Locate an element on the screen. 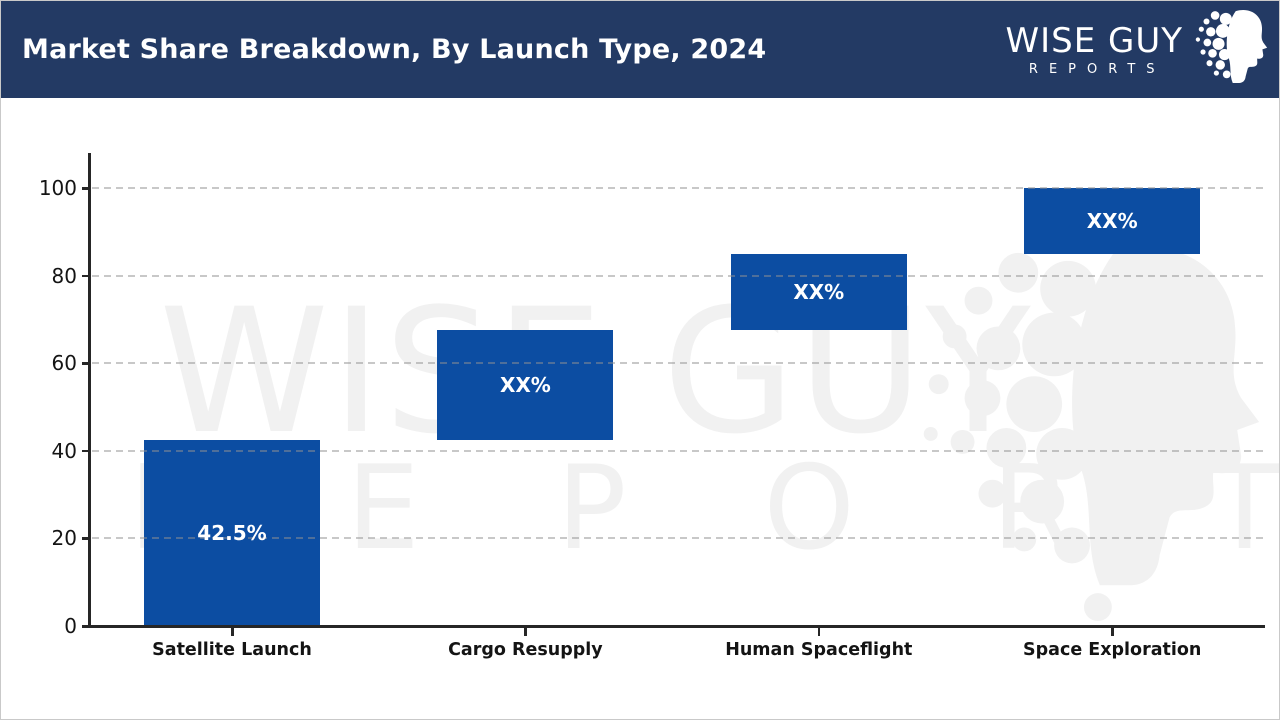 Image resolution: width=1280 pixels, height=720 pixels. x-axis-spine is located at coordinates (676, 626).